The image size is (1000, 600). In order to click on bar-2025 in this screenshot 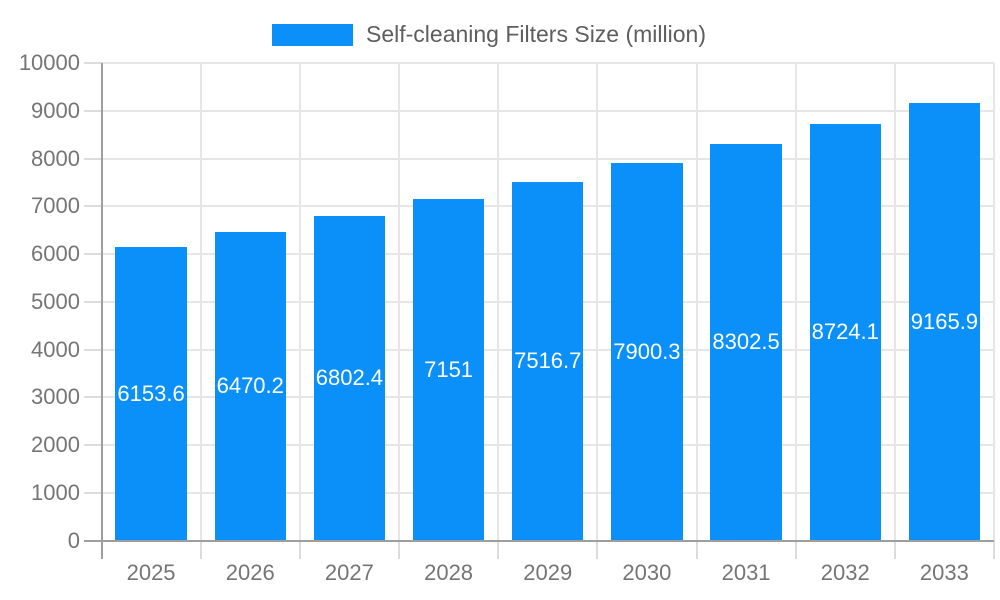, I will do `click(151, 393)`.